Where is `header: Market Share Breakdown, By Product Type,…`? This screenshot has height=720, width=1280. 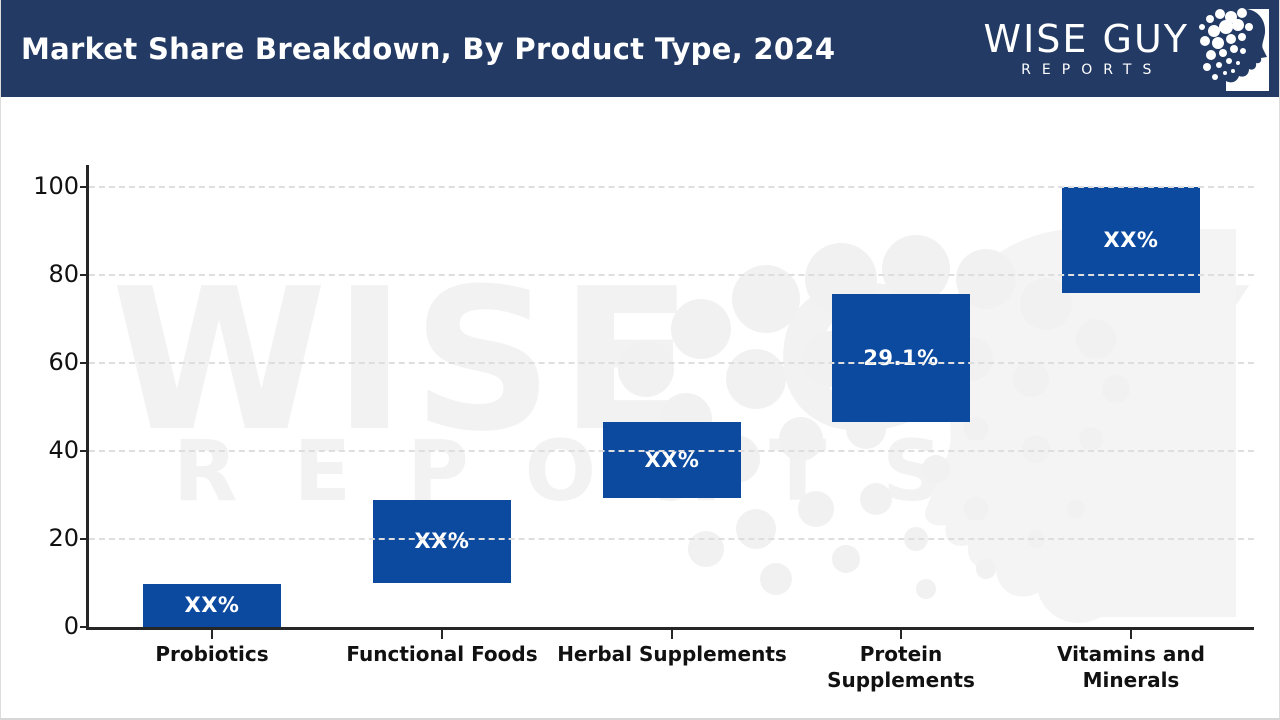 header: Market Share Breakdown, By Product Type,… is located at coordinates (640, 48).